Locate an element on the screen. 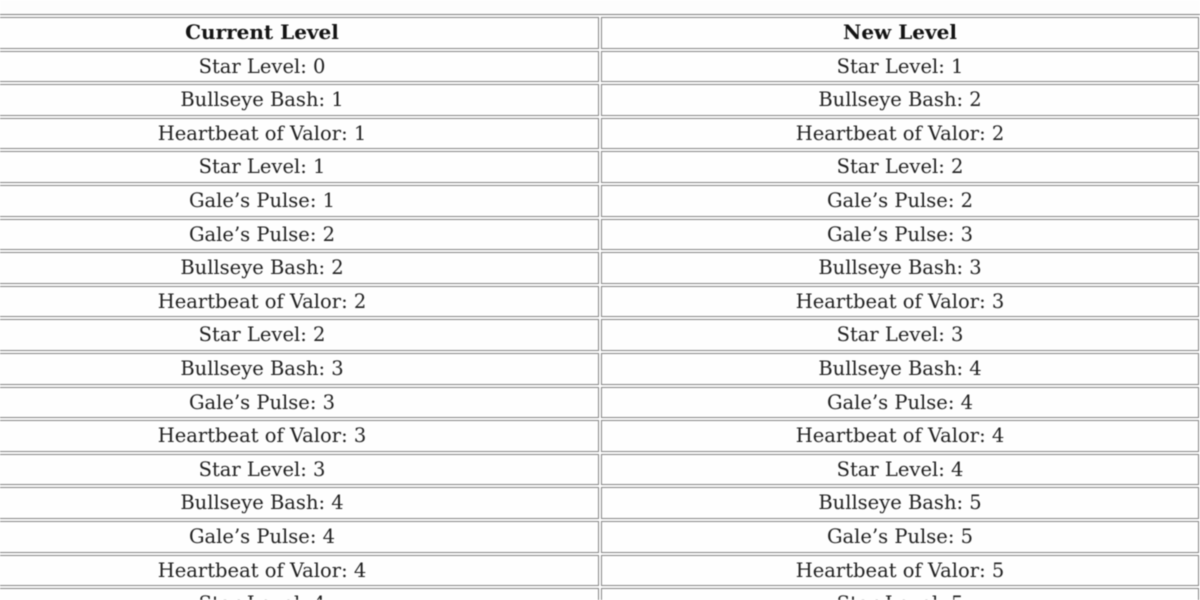 Image resolution: width=1200 pixels, height=600 pixels. new-level-cell: Gale’s Pulse: 5 is located at coordinates (900, 536).